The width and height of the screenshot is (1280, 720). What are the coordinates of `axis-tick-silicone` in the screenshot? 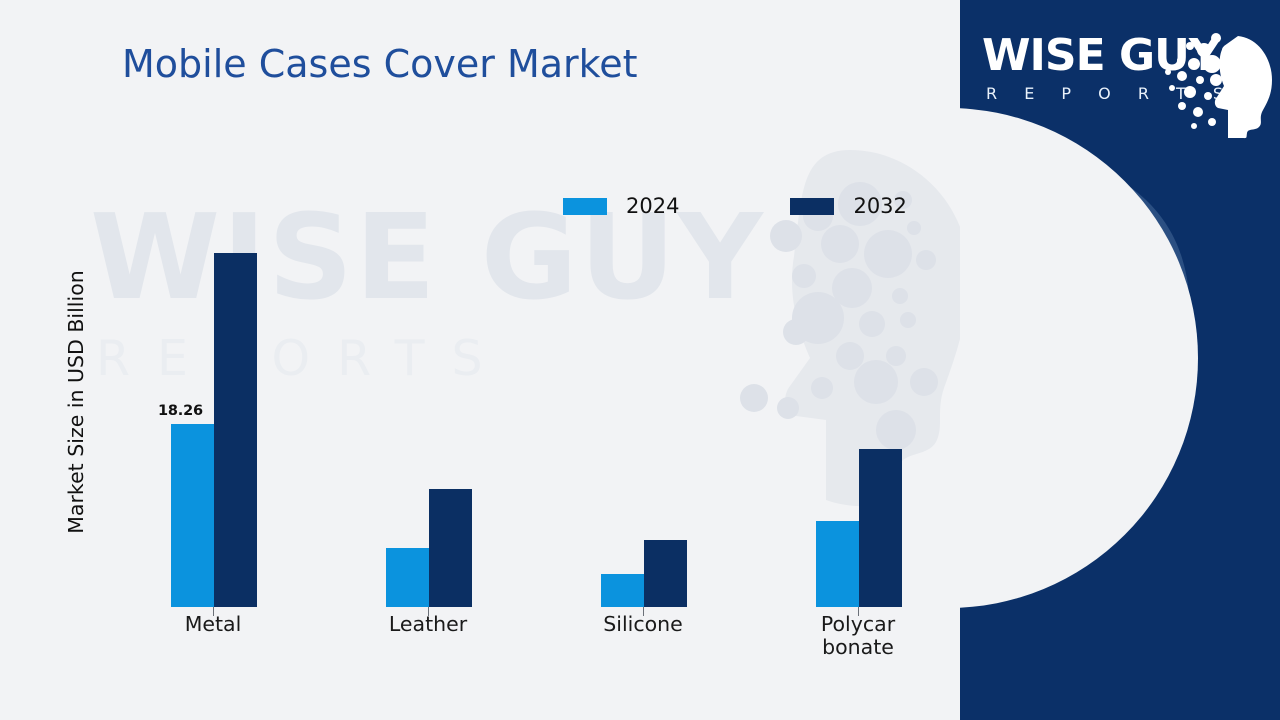 It's located at (643, 611).